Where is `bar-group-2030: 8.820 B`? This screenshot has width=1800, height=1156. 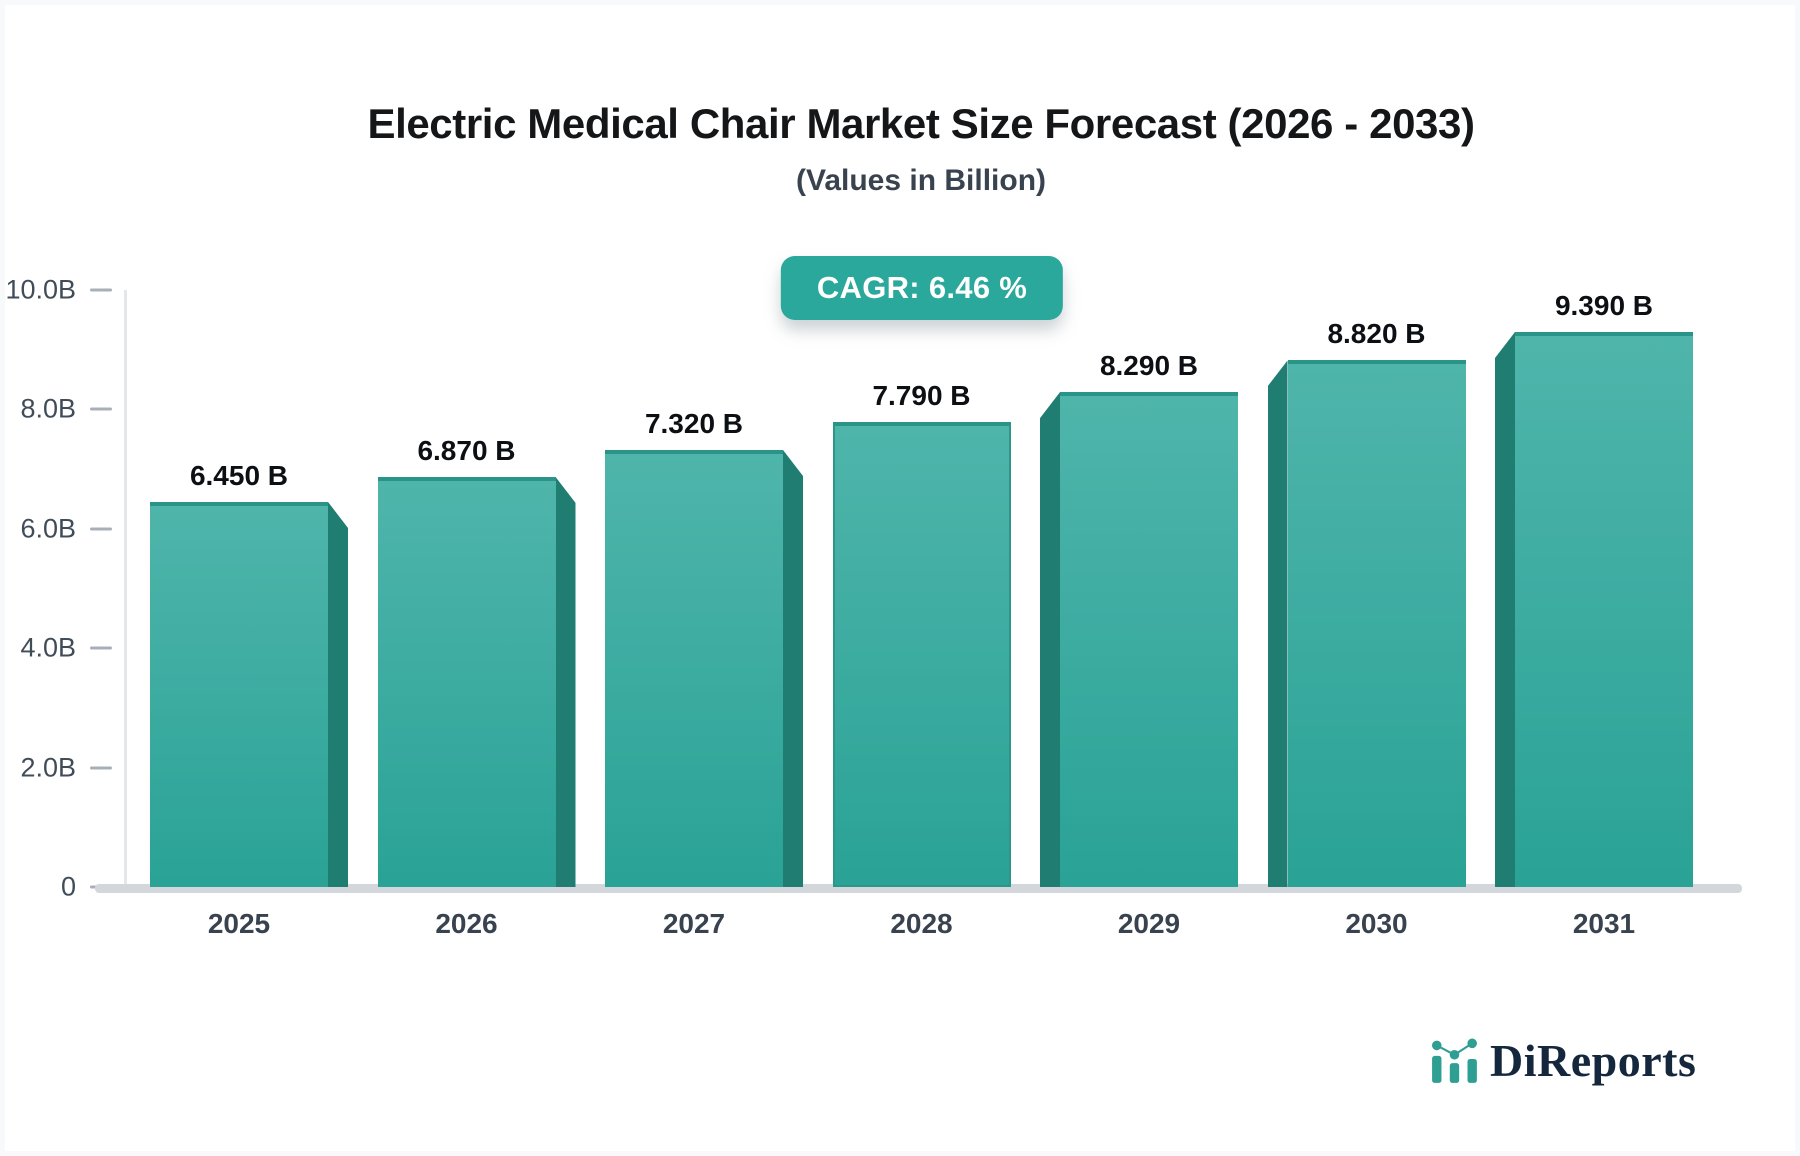
bar-group-2030: 8.820 B is located at coordinates (1366, 588).